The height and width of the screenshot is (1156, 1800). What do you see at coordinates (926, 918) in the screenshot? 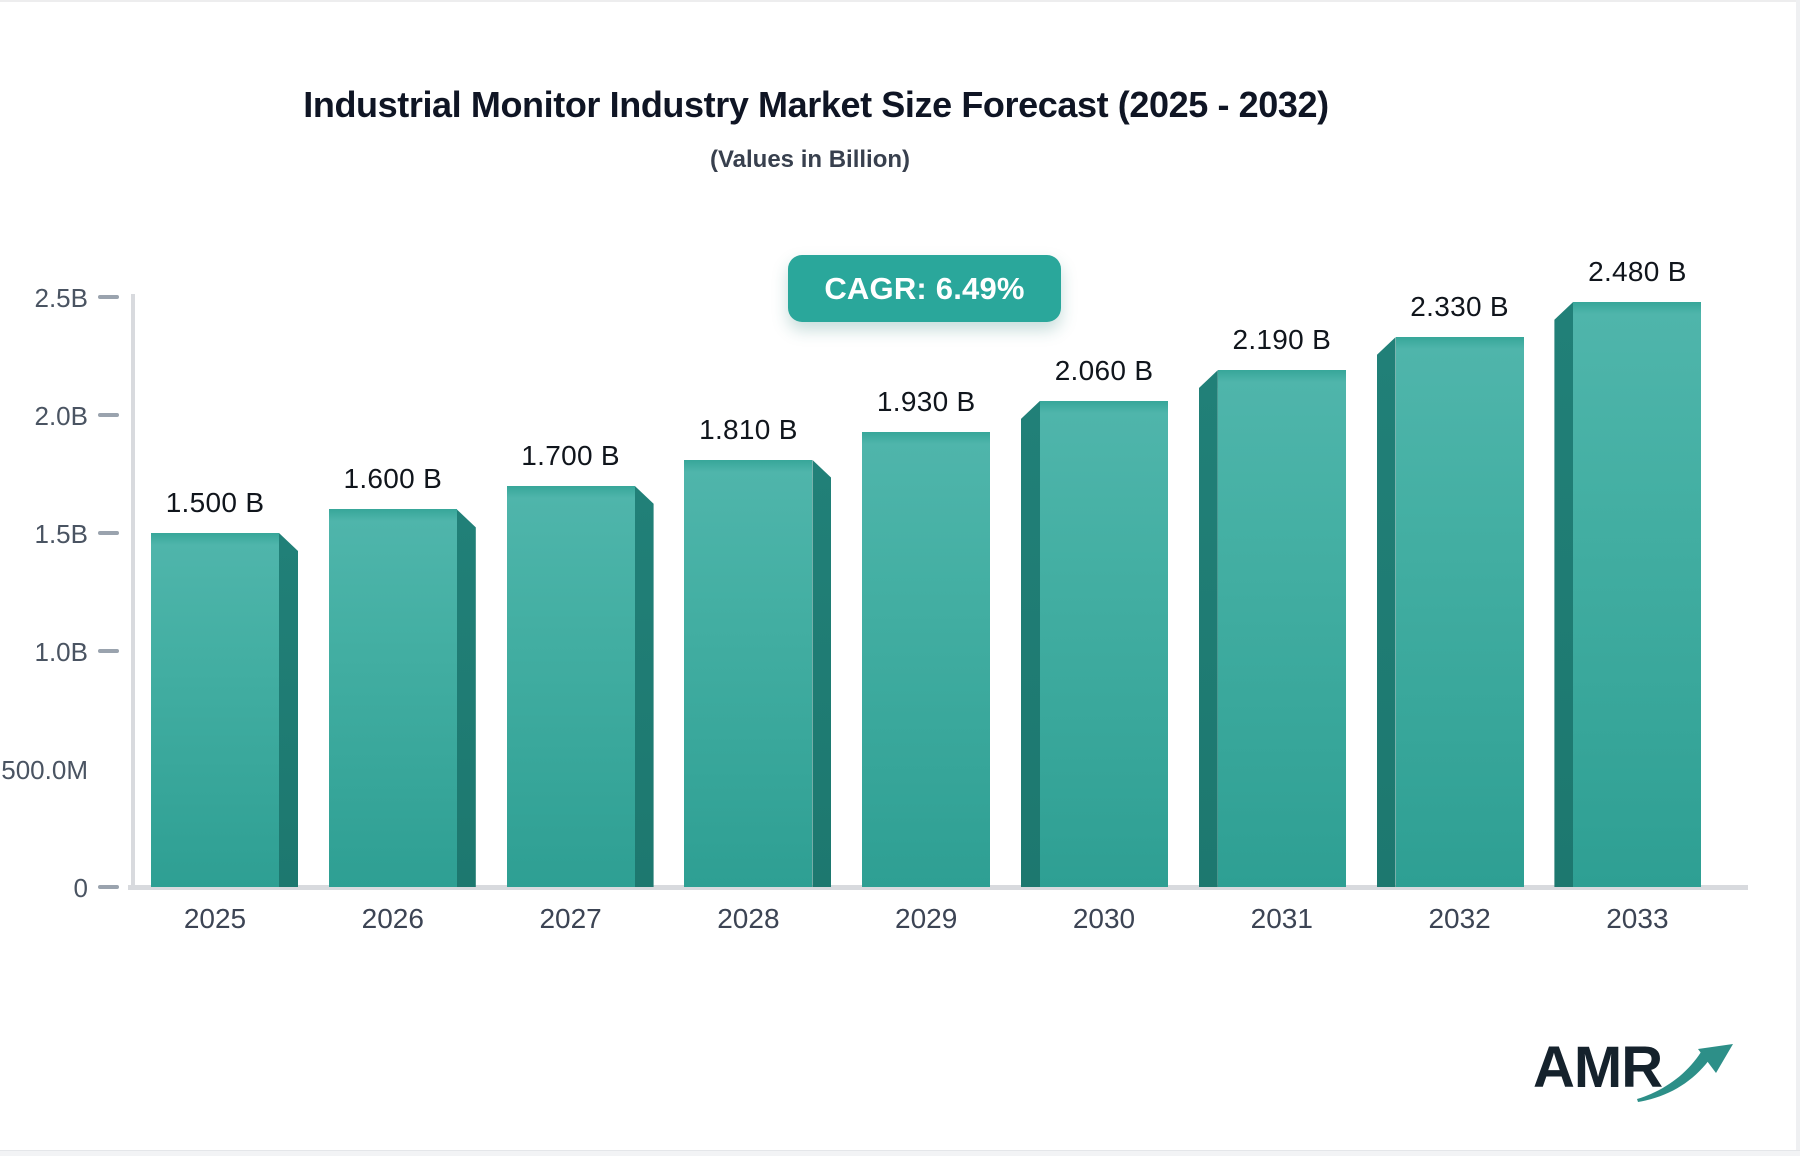
I see `x-axis-label: 2029` at bounding box center [926, 918].